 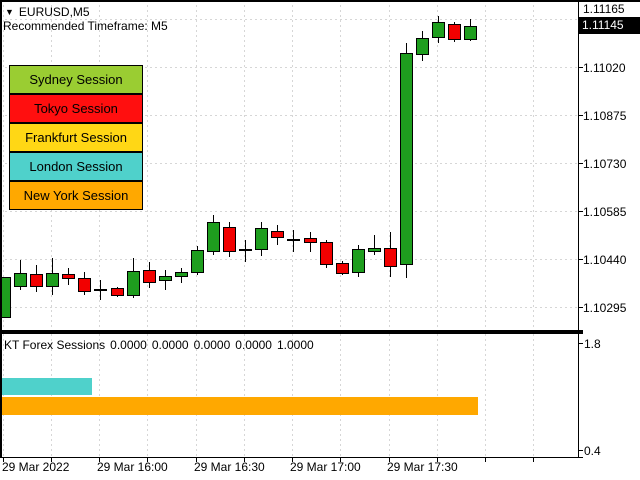 I want to click on legend-label: Frankfurt Session, so click(x=76, y=137).